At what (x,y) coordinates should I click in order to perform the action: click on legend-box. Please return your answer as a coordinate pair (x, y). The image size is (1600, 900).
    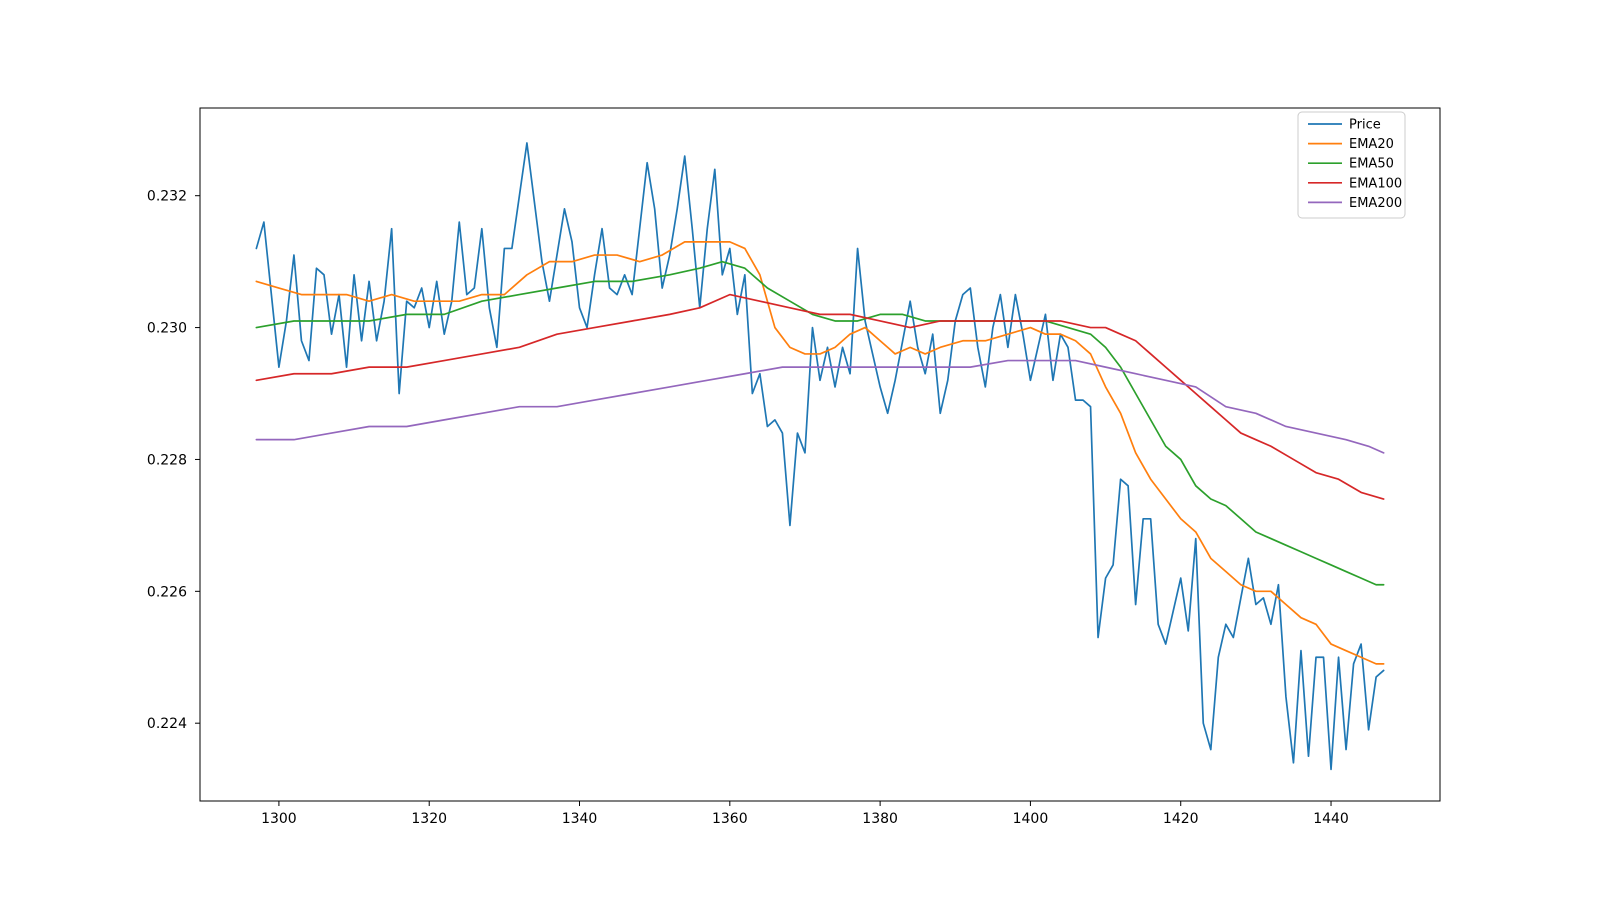
    Looking at the image, I should click on (1351, 165).